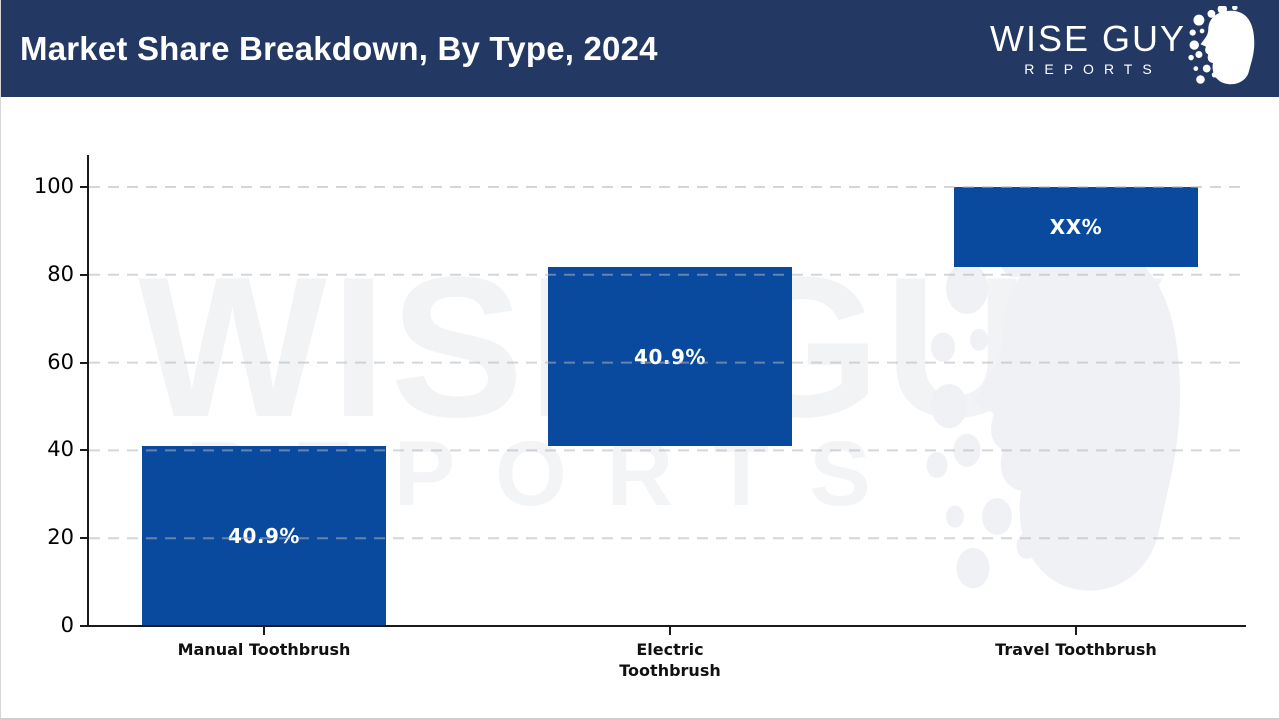  I want to click on watermark-face-icon, so click(1053, 406).